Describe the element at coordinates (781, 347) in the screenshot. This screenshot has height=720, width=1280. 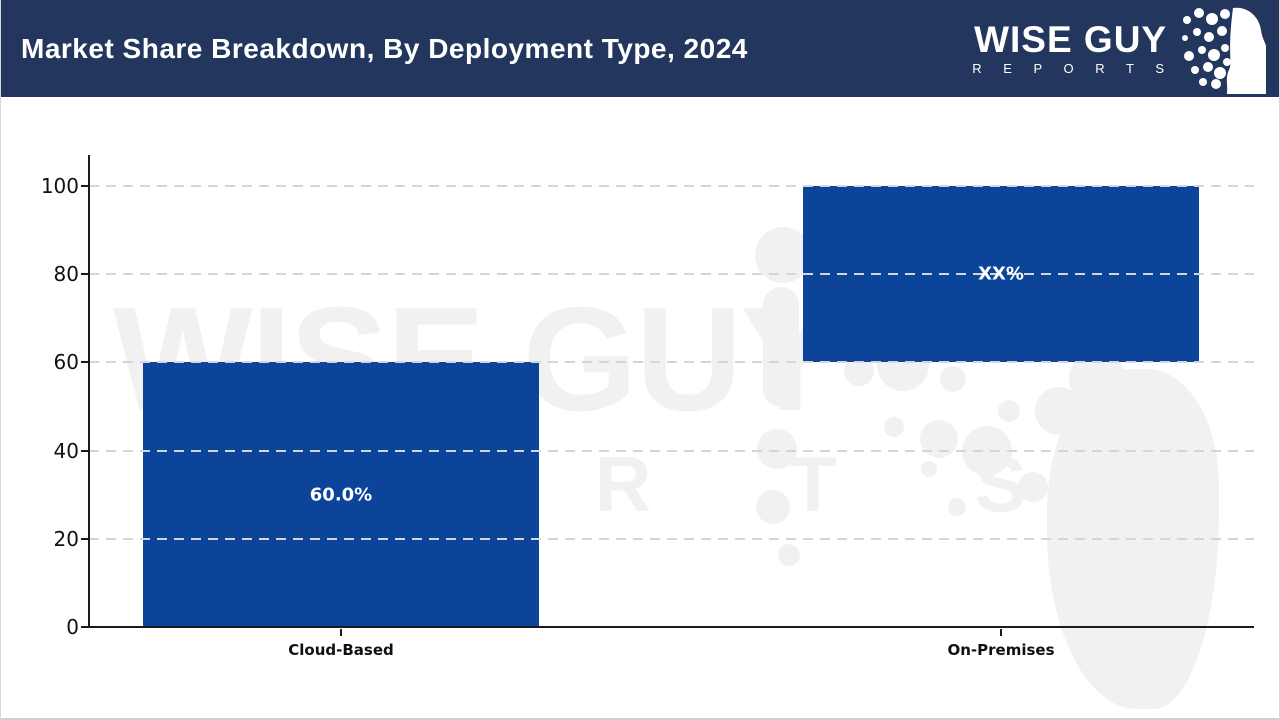
I see `watermark-pill` at that location.